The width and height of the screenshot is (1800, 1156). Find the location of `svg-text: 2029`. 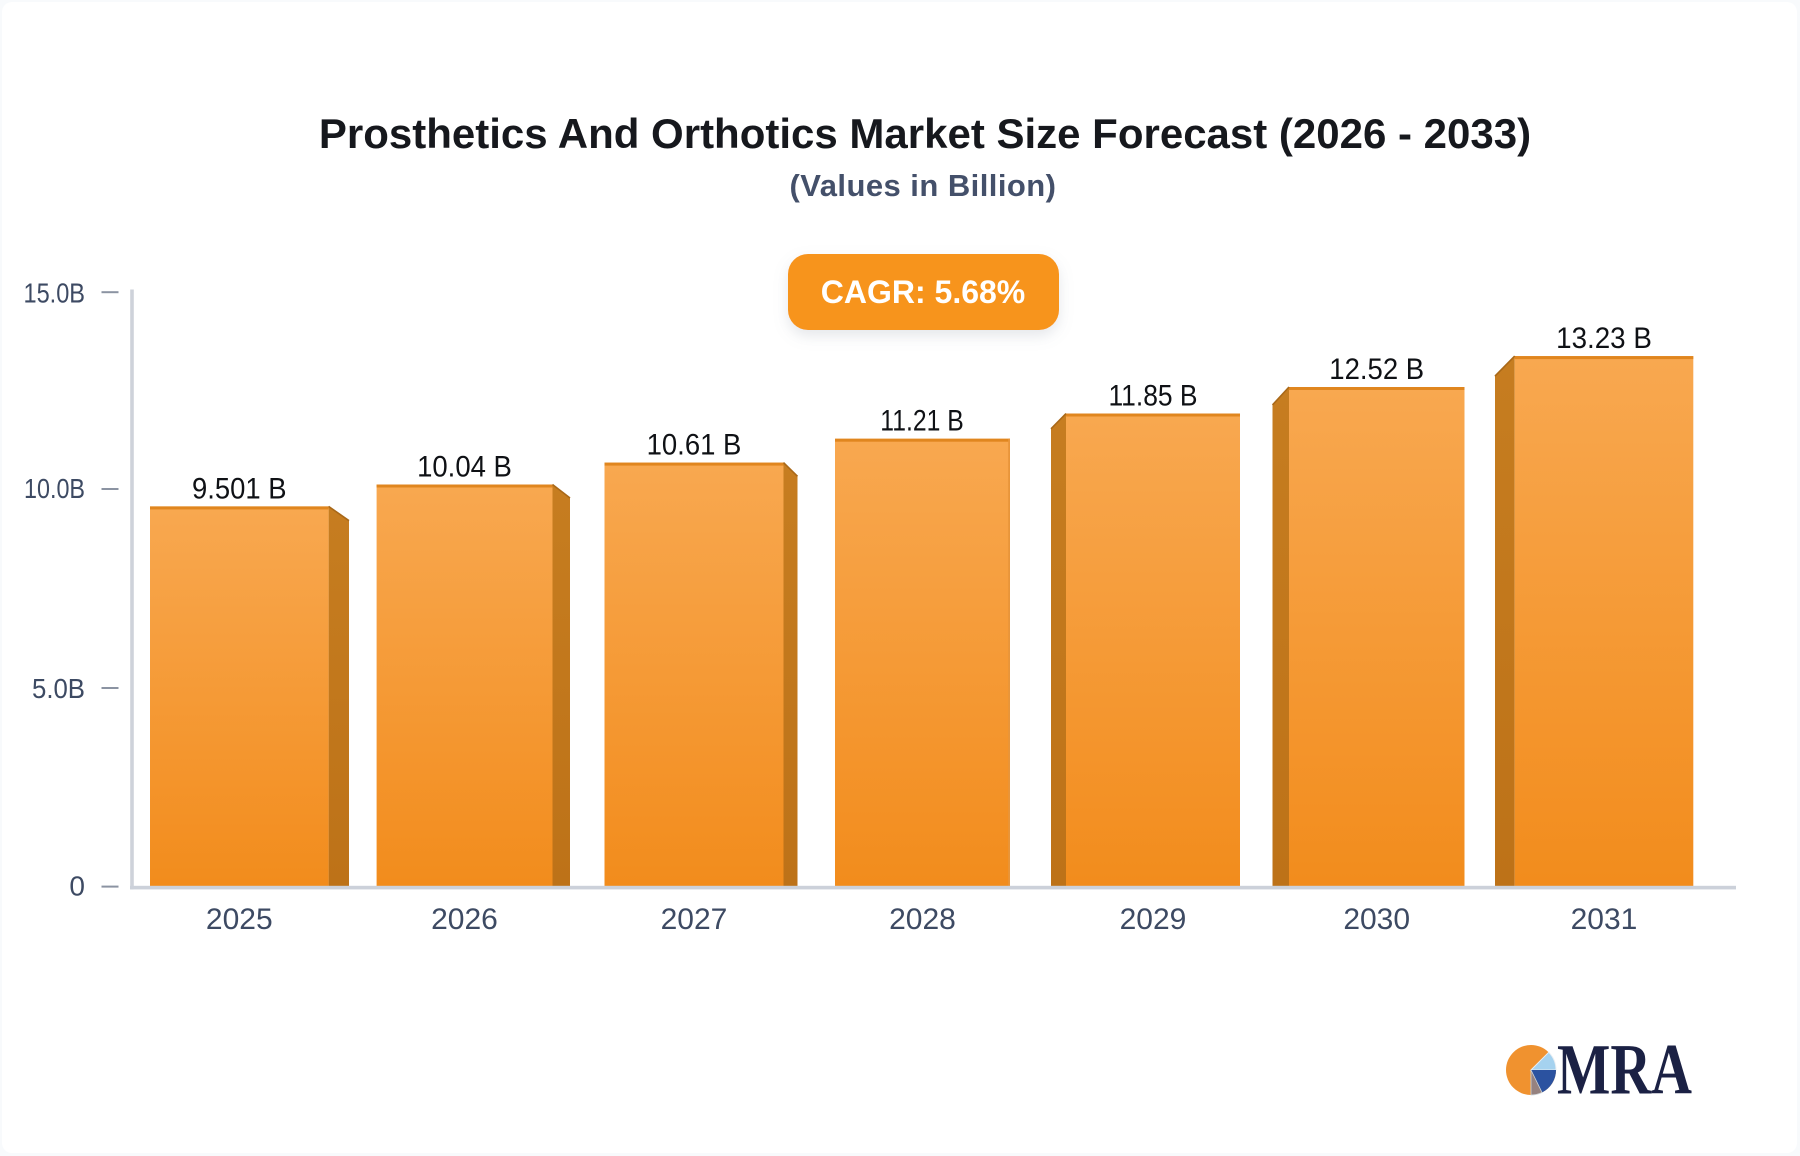

svg-text: 2029 is located at coordinates (1153, 919).